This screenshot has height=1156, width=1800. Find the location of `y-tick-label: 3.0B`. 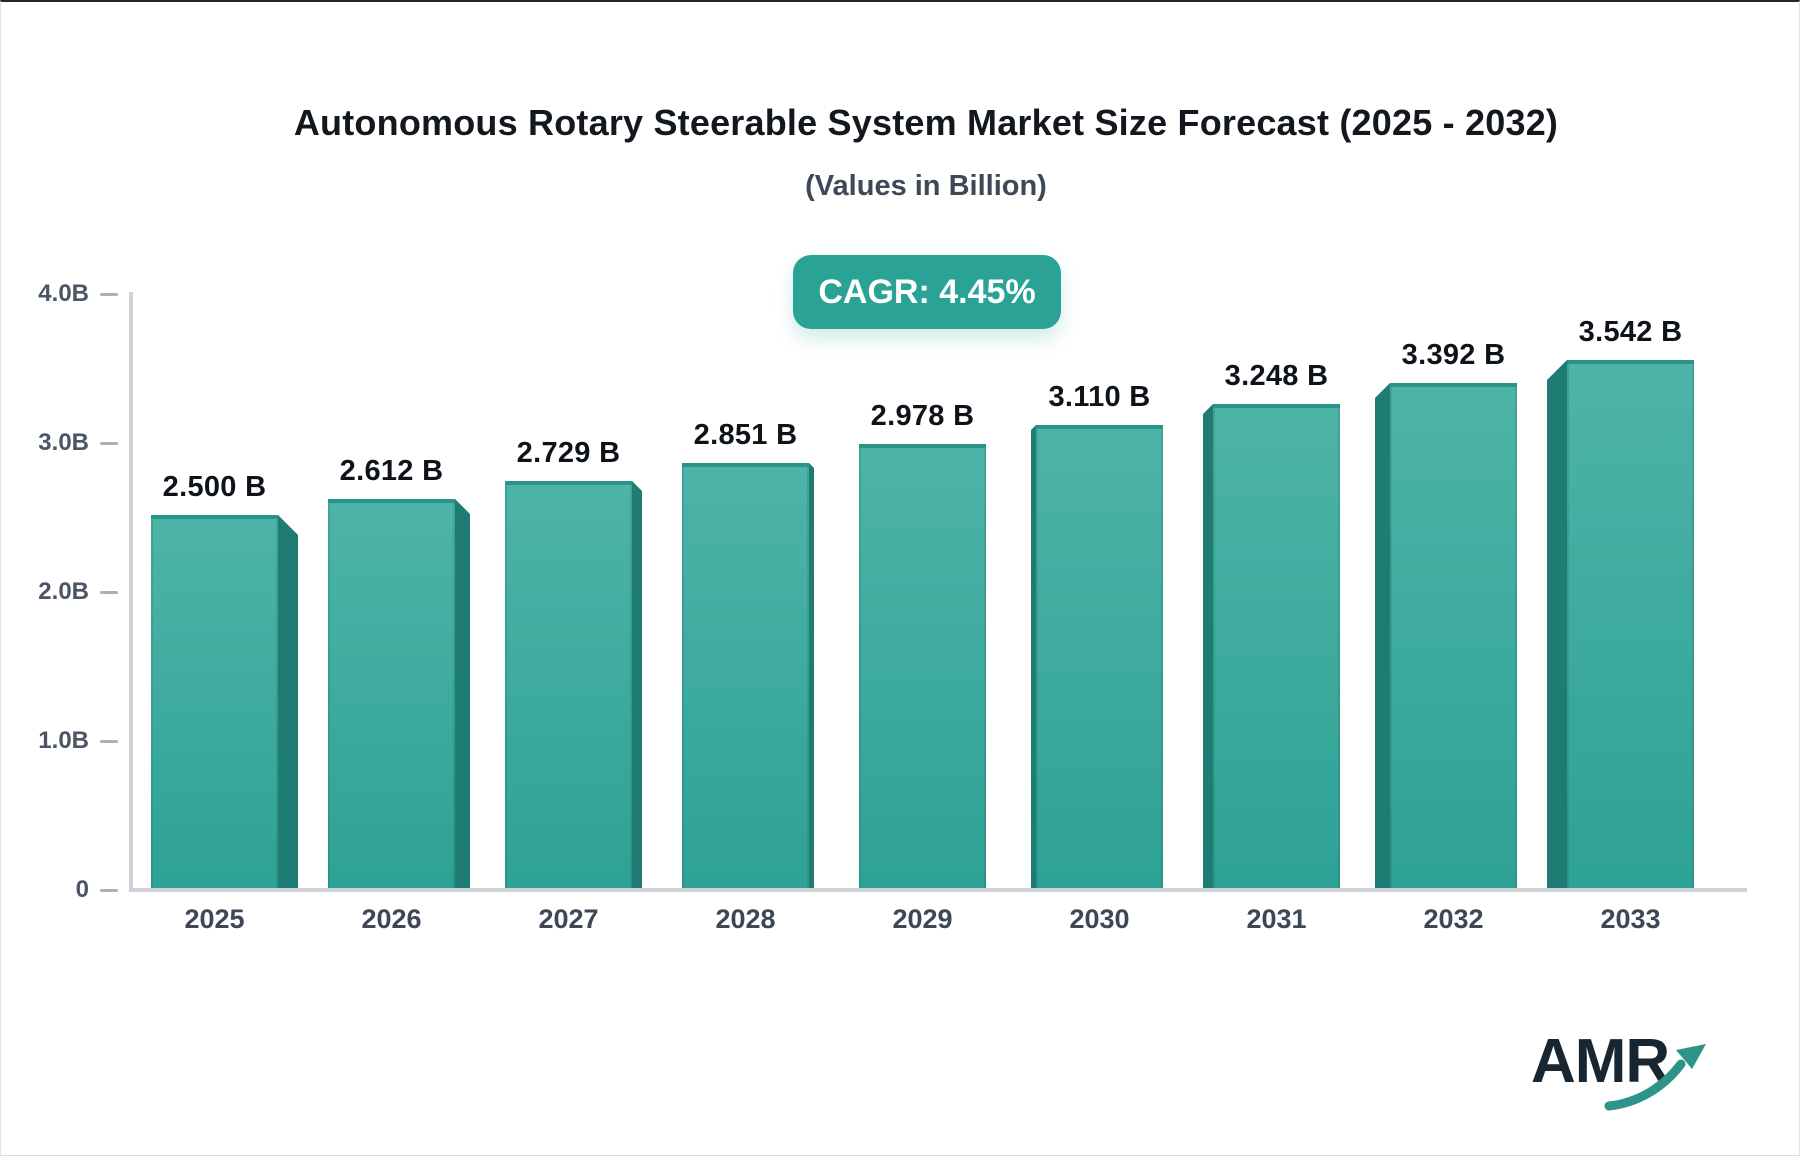

y-tick-label: 3.0B is located at coordinates (63, 442).